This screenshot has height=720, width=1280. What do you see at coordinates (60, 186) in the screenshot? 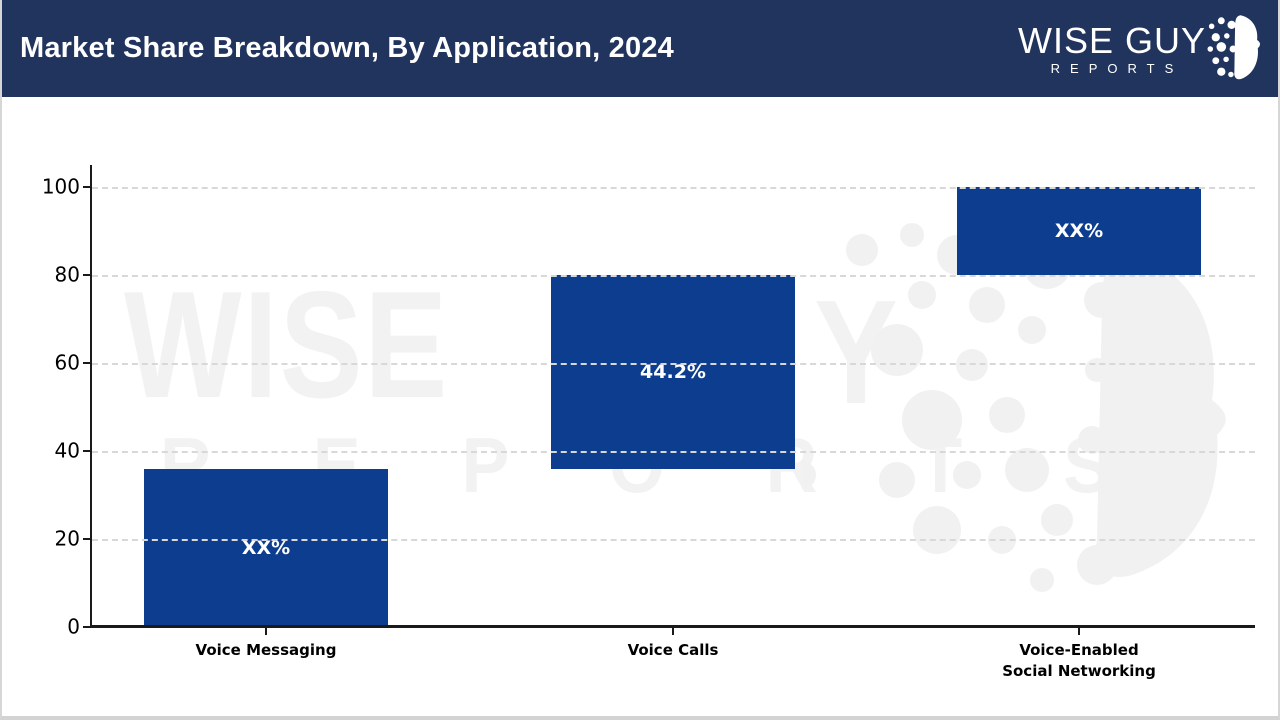
I see `y-tick-label: 100` at bounding box center [60, 186].